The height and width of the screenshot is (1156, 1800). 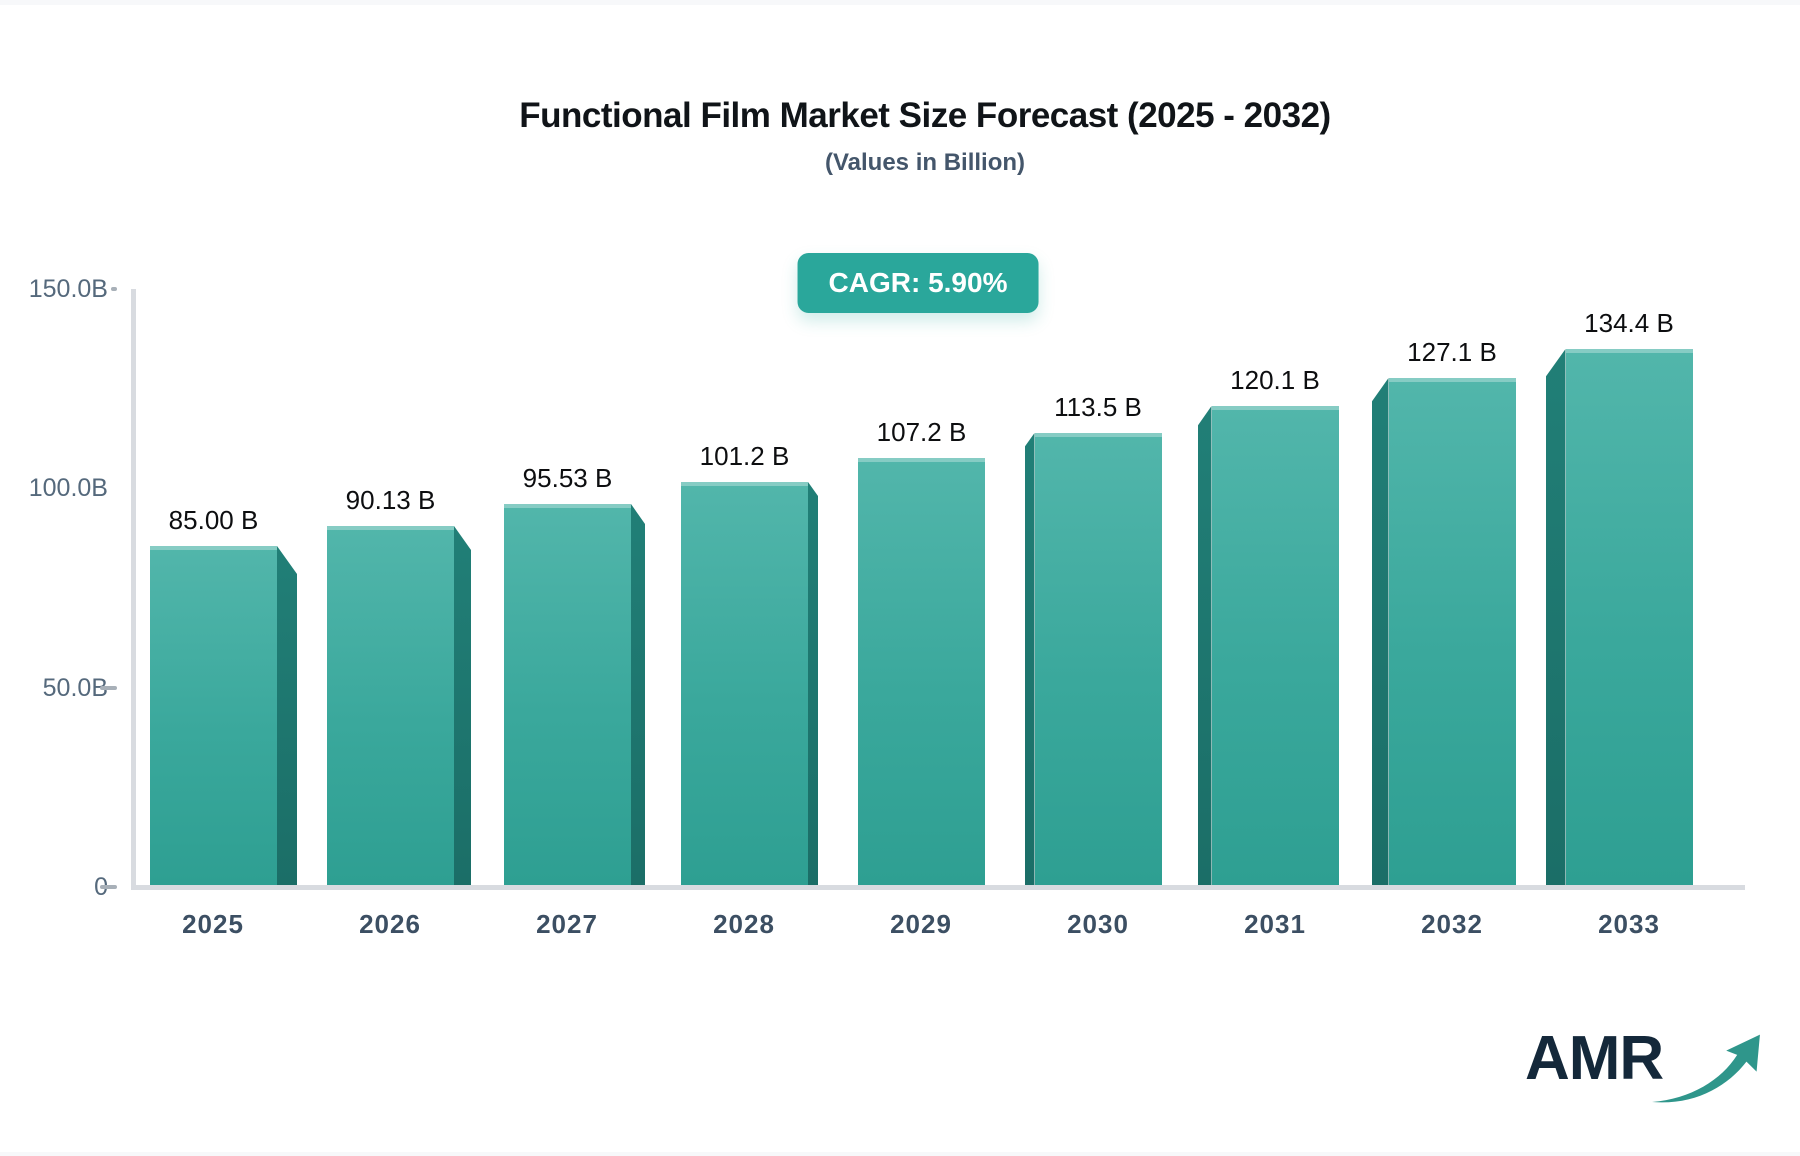 What do you see at coordinates (1275, 380) in the screenshot?
I see `bar-value-label: 120.1 B` at bounding box center [1275, 380].